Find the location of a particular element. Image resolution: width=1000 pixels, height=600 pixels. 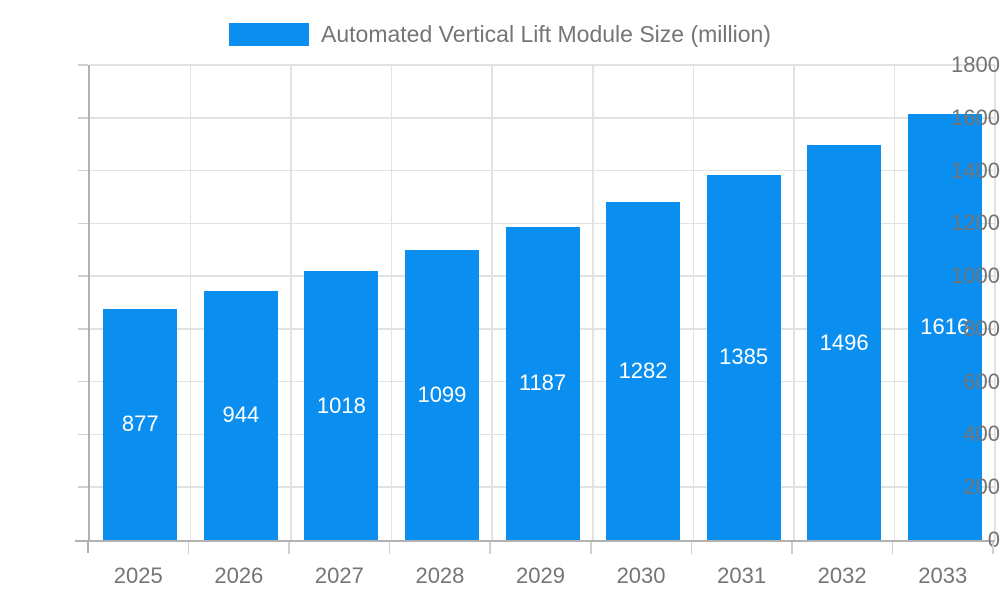

bar-value-label: 944 is located at coordinates (241, 415).